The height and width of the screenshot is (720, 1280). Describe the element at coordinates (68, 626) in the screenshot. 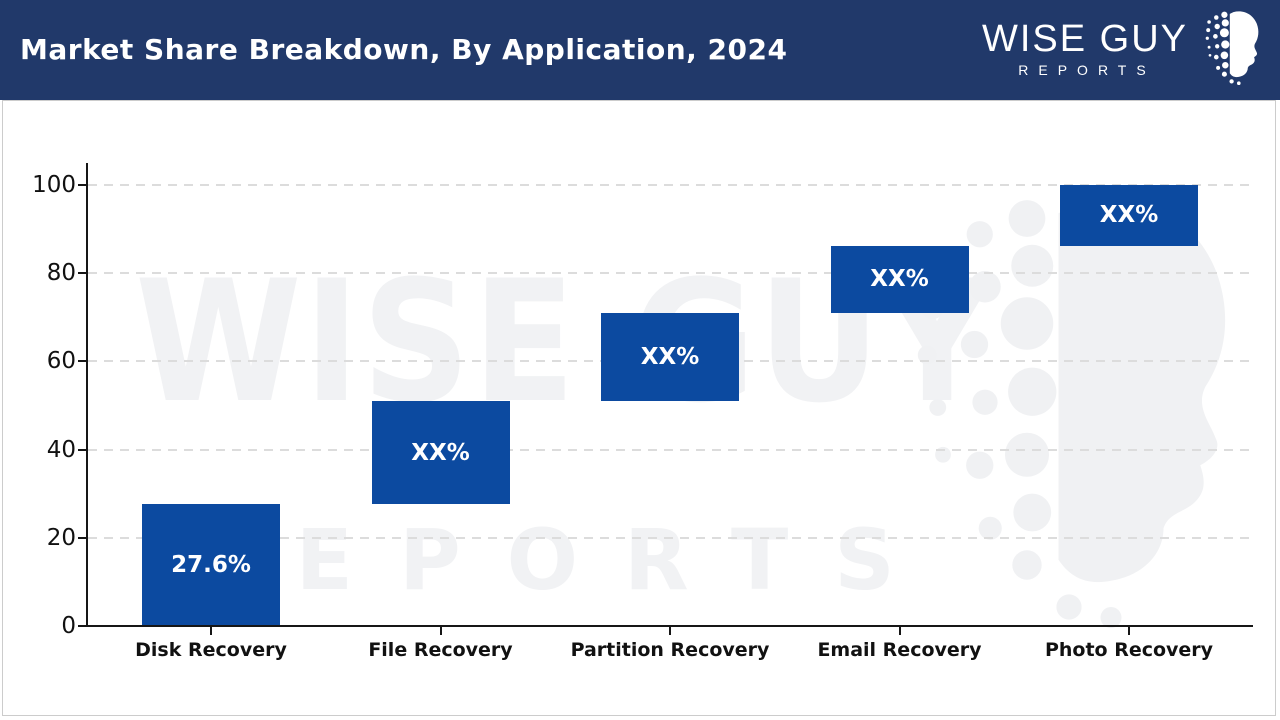

I see `y-tick-label-0: 0` at that location.